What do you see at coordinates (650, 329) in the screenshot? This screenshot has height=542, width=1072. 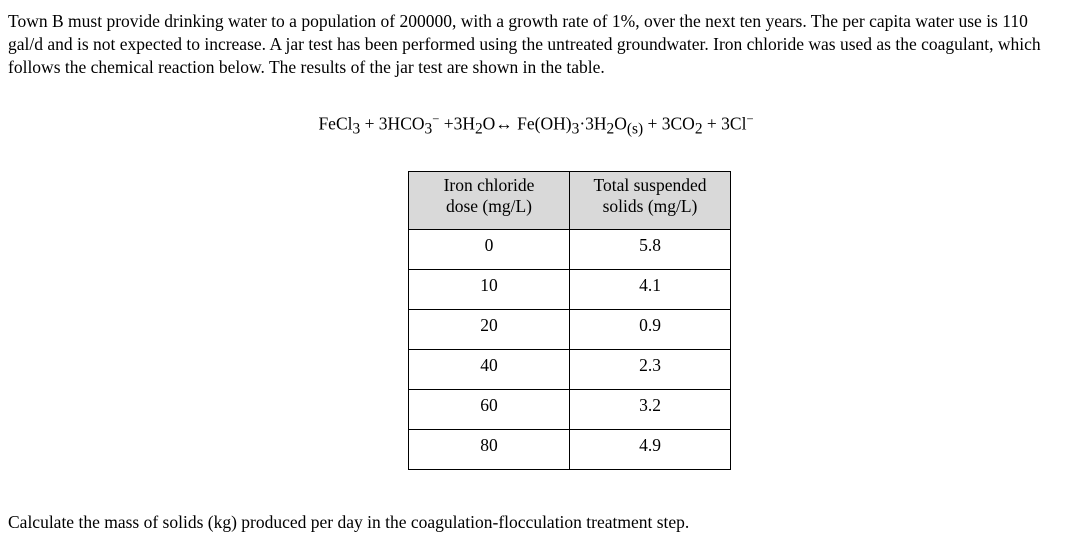 I see `table-cell: 0.9` at bounding box center [650, 329].